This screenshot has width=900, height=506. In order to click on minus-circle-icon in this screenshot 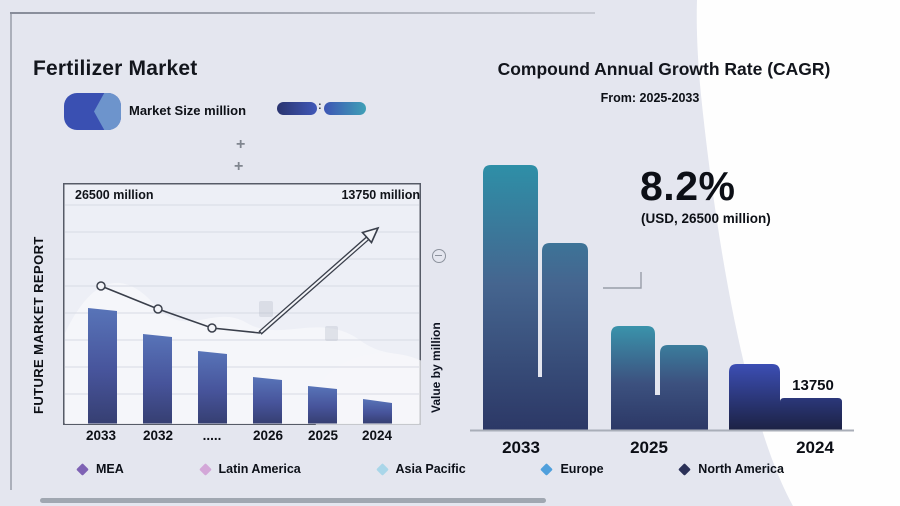, I will do `click(439, 256)`.